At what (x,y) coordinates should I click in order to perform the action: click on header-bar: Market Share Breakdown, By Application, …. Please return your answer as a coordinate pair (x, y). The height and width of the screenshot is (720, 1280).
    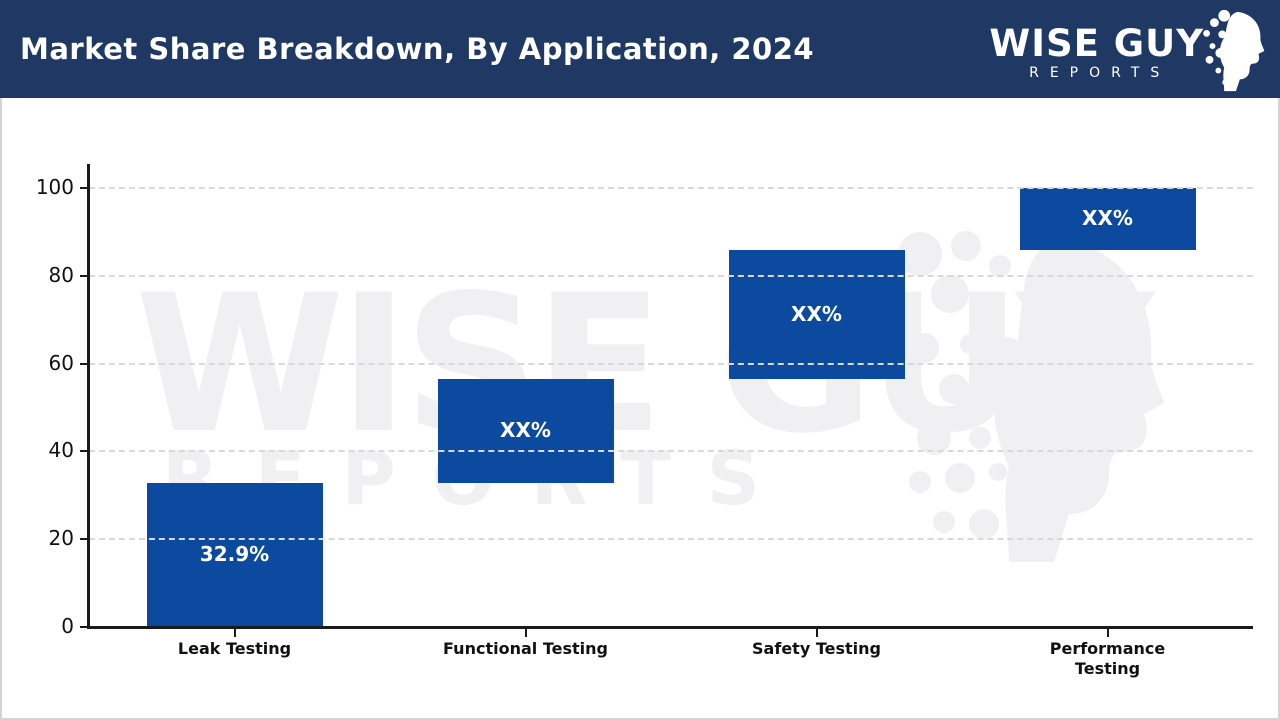
    Looking at the image, I should click on (640, 49).